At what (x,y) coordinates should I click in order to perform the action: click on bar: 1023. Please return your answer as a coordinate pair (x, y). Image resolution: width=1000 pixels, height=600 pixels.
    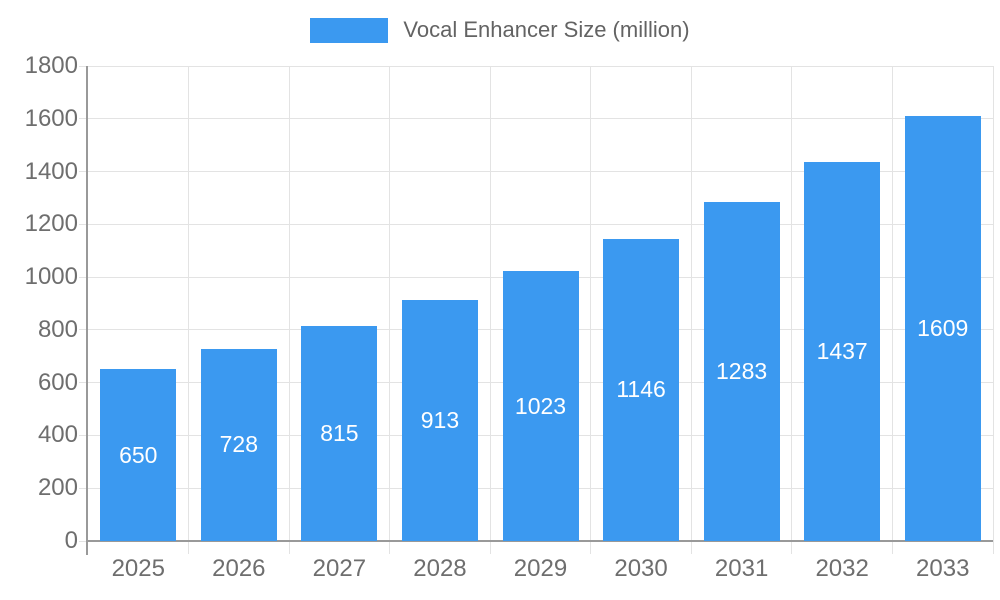
    Looking at the image, I should click on (540, 406).